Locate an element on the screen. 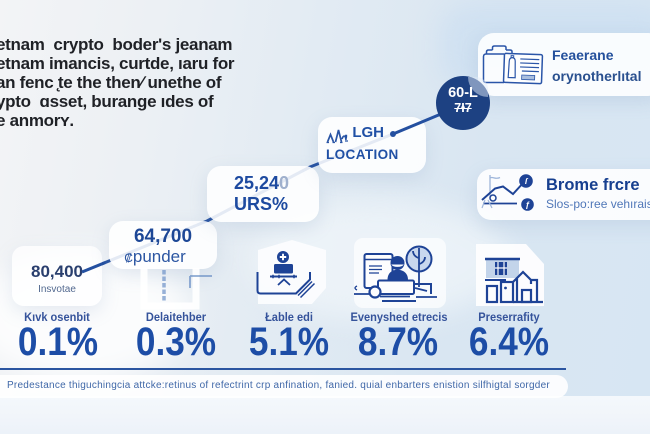  svg-text: ƒ is located at coordinates (527, 205).